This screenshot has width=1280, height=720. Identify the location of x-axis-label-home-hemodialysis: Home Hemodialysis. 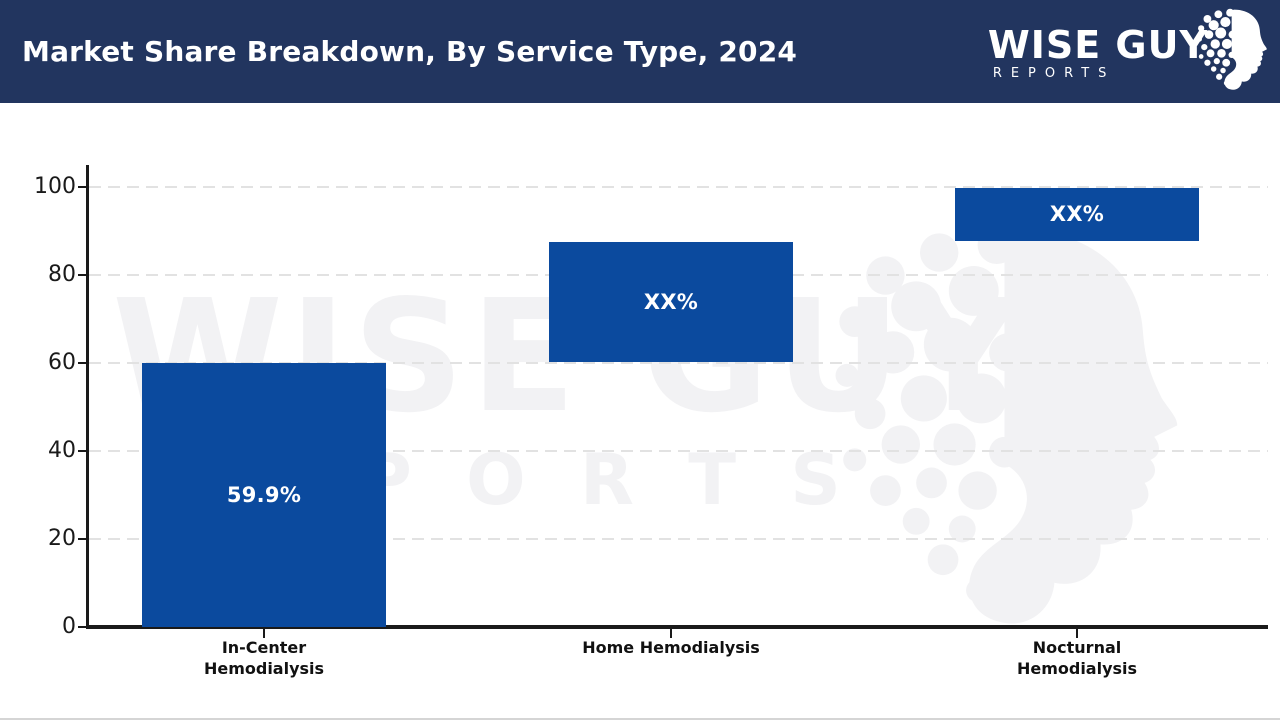
(671, 647).